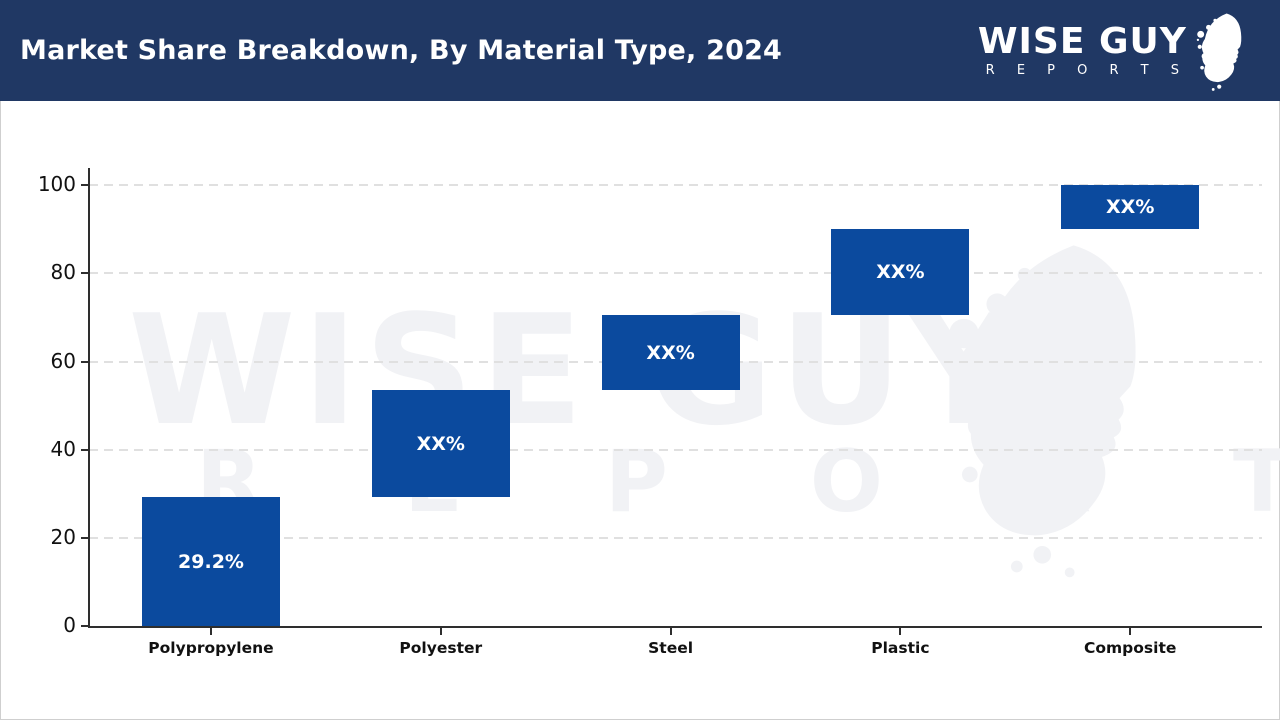 This screenshot has height=720, width=1280. I want to click on bar-plastic: XX%, so click(900, 272).